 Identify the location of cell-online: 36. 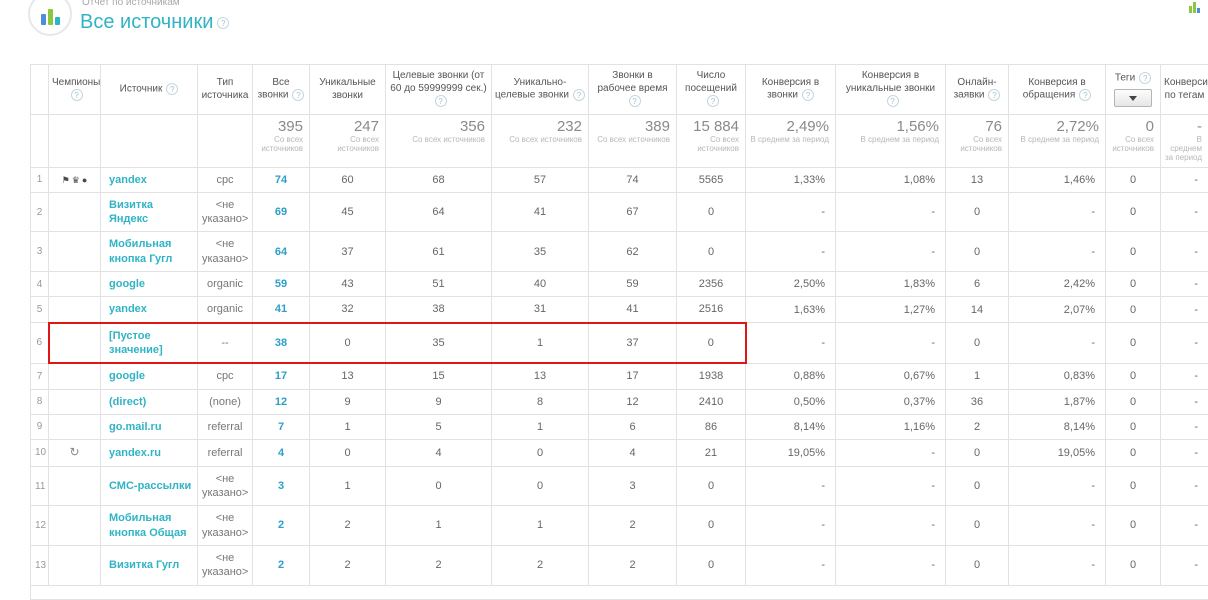
(977, 401).